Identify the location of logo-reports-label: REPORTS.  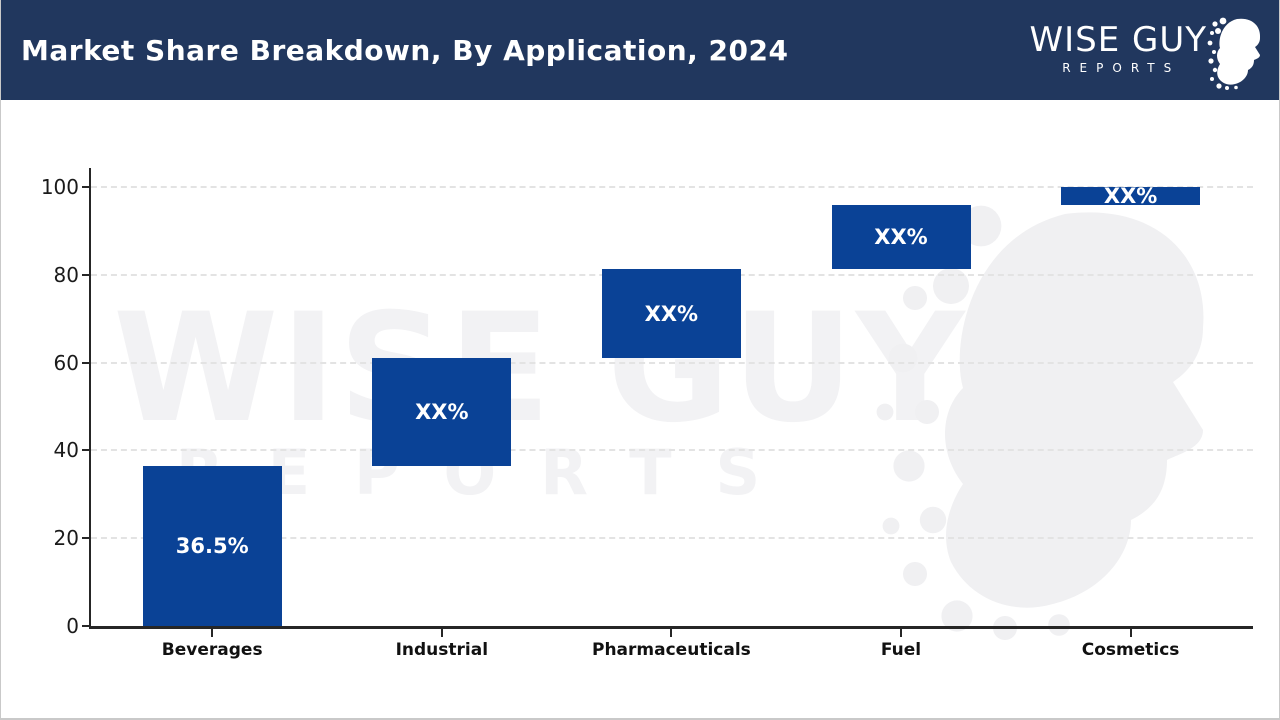
(1121, 68).